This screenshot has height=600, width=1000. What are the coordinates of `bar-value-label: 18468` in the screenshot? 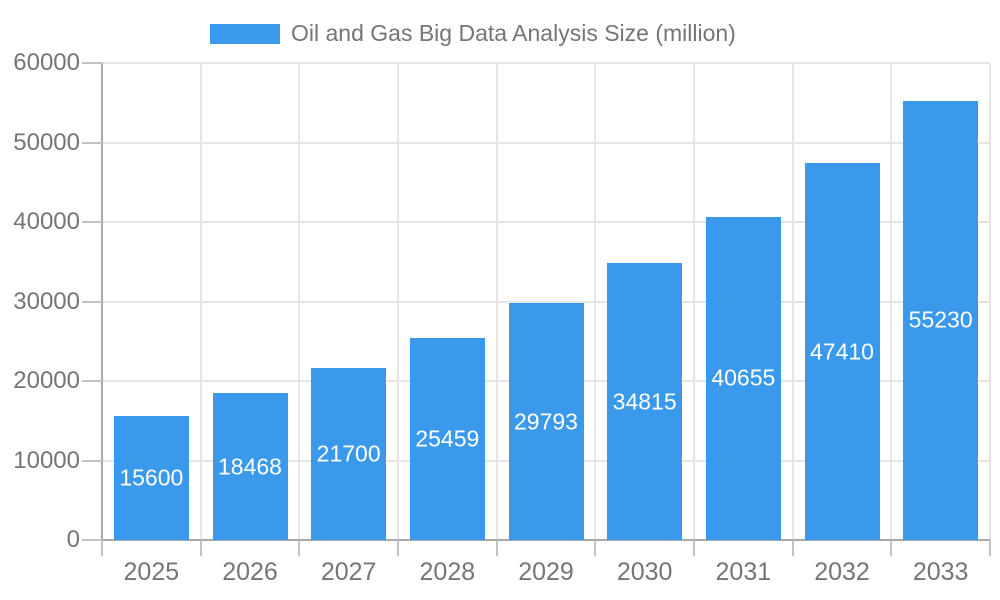 It's located at (250, 466).